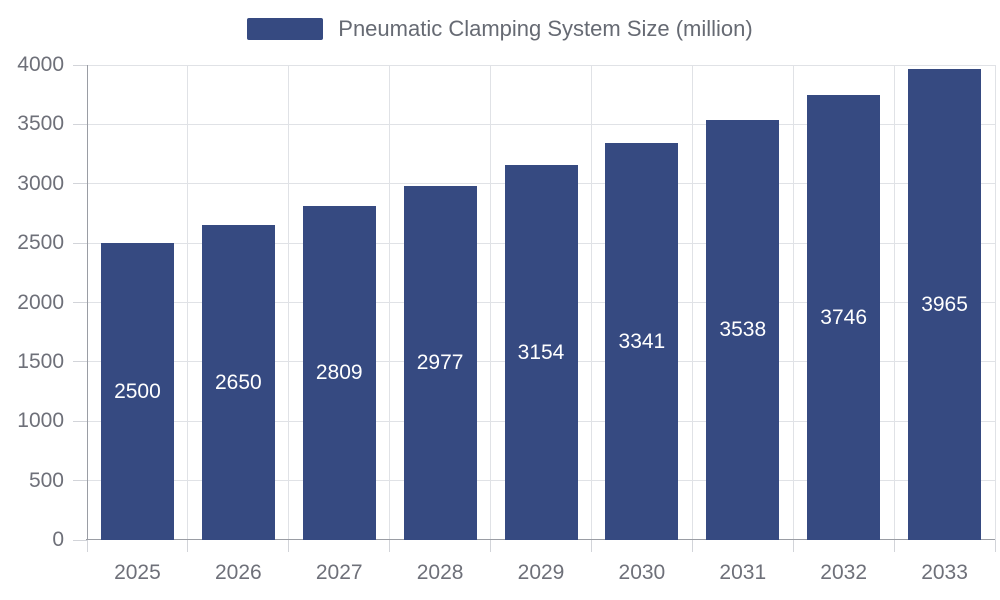 Image resolution: width=1000 pixels, height=600 pixels. I want to click on bar: 2650, so click(238, 382).